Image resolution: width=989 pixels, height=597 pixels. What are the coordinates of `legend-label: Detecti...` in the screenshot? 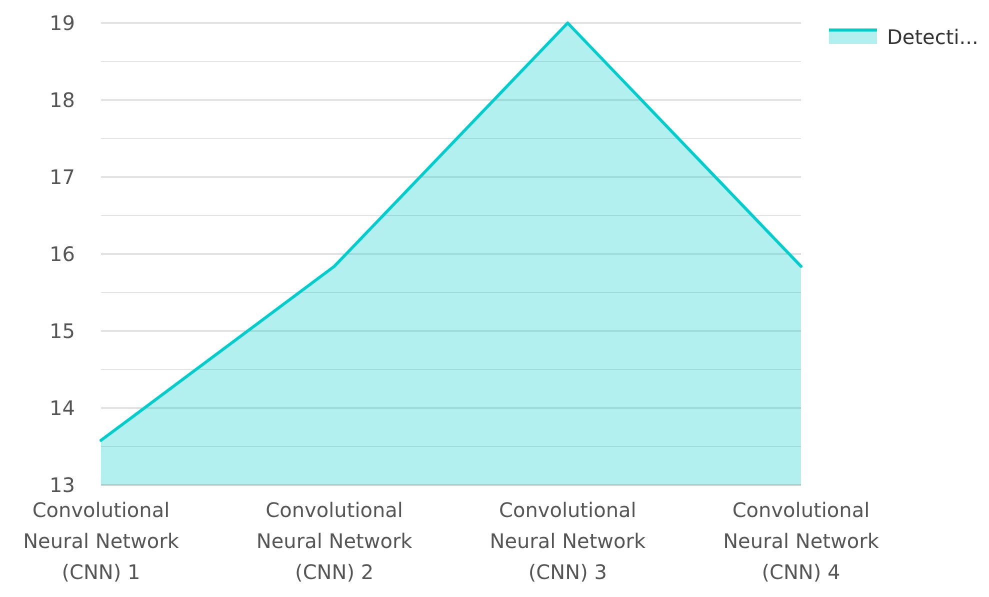 It's located at (932, 37).